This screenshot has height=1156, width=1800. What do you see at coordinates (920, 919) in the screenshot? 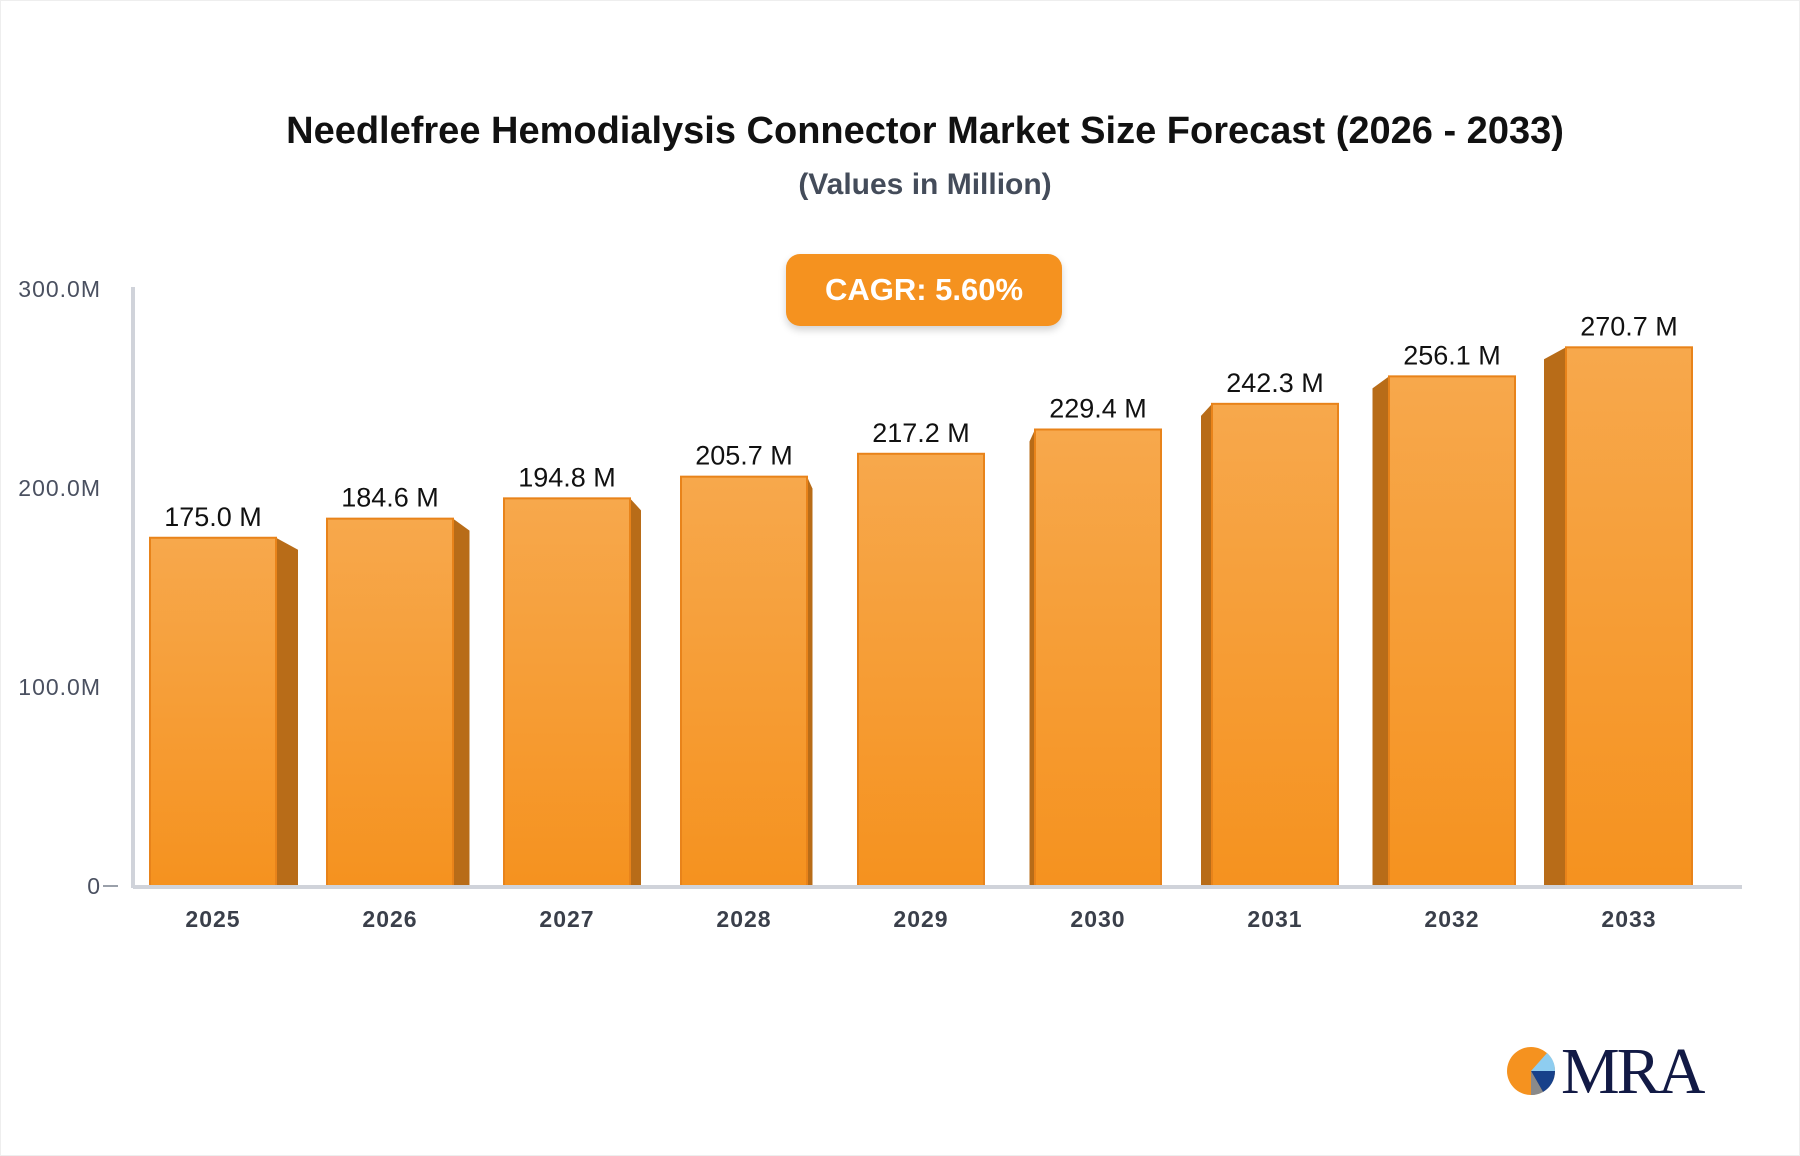
I see `x-tick-label: 2029` at bounding box center [920, 919].